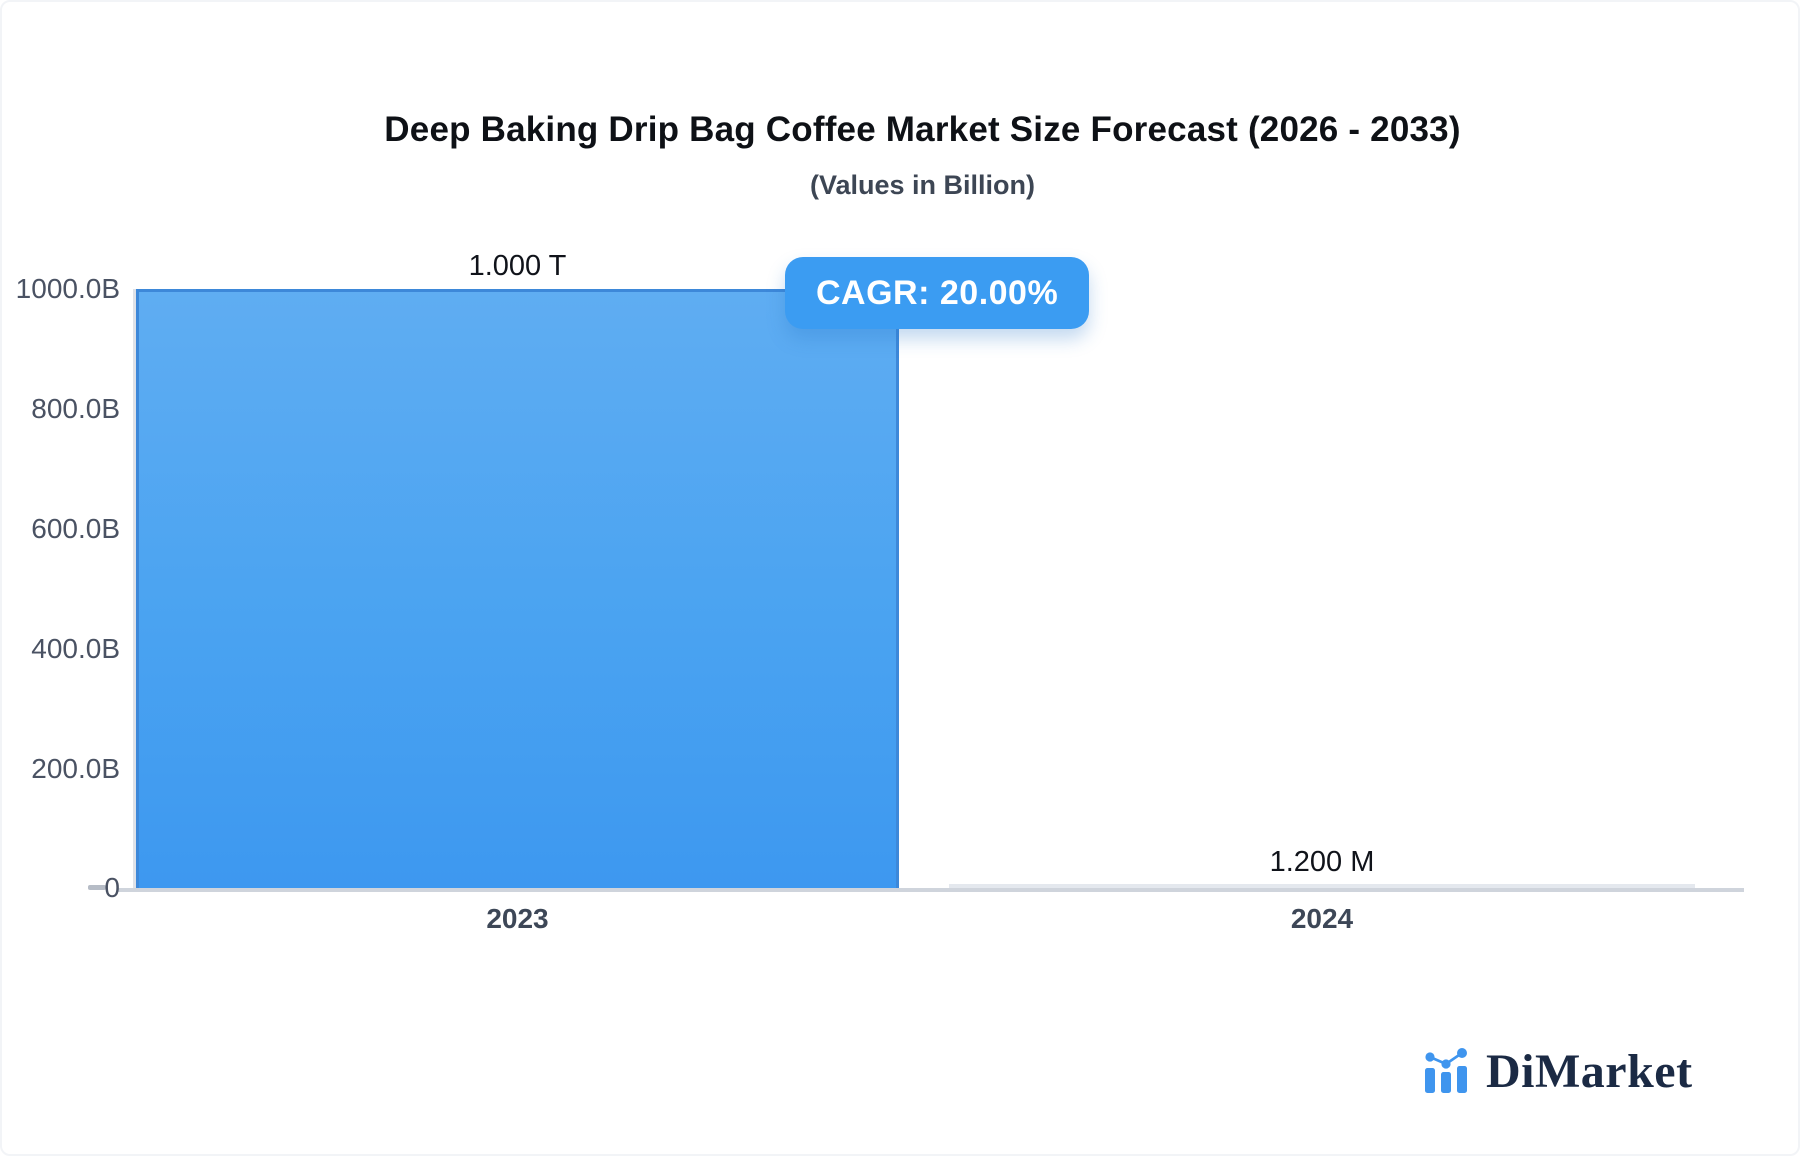  What do you see at coordinates (75, 768) in the screenshot?
I see `y-tick-label: 200.0B` at bounding box center [75, 768].